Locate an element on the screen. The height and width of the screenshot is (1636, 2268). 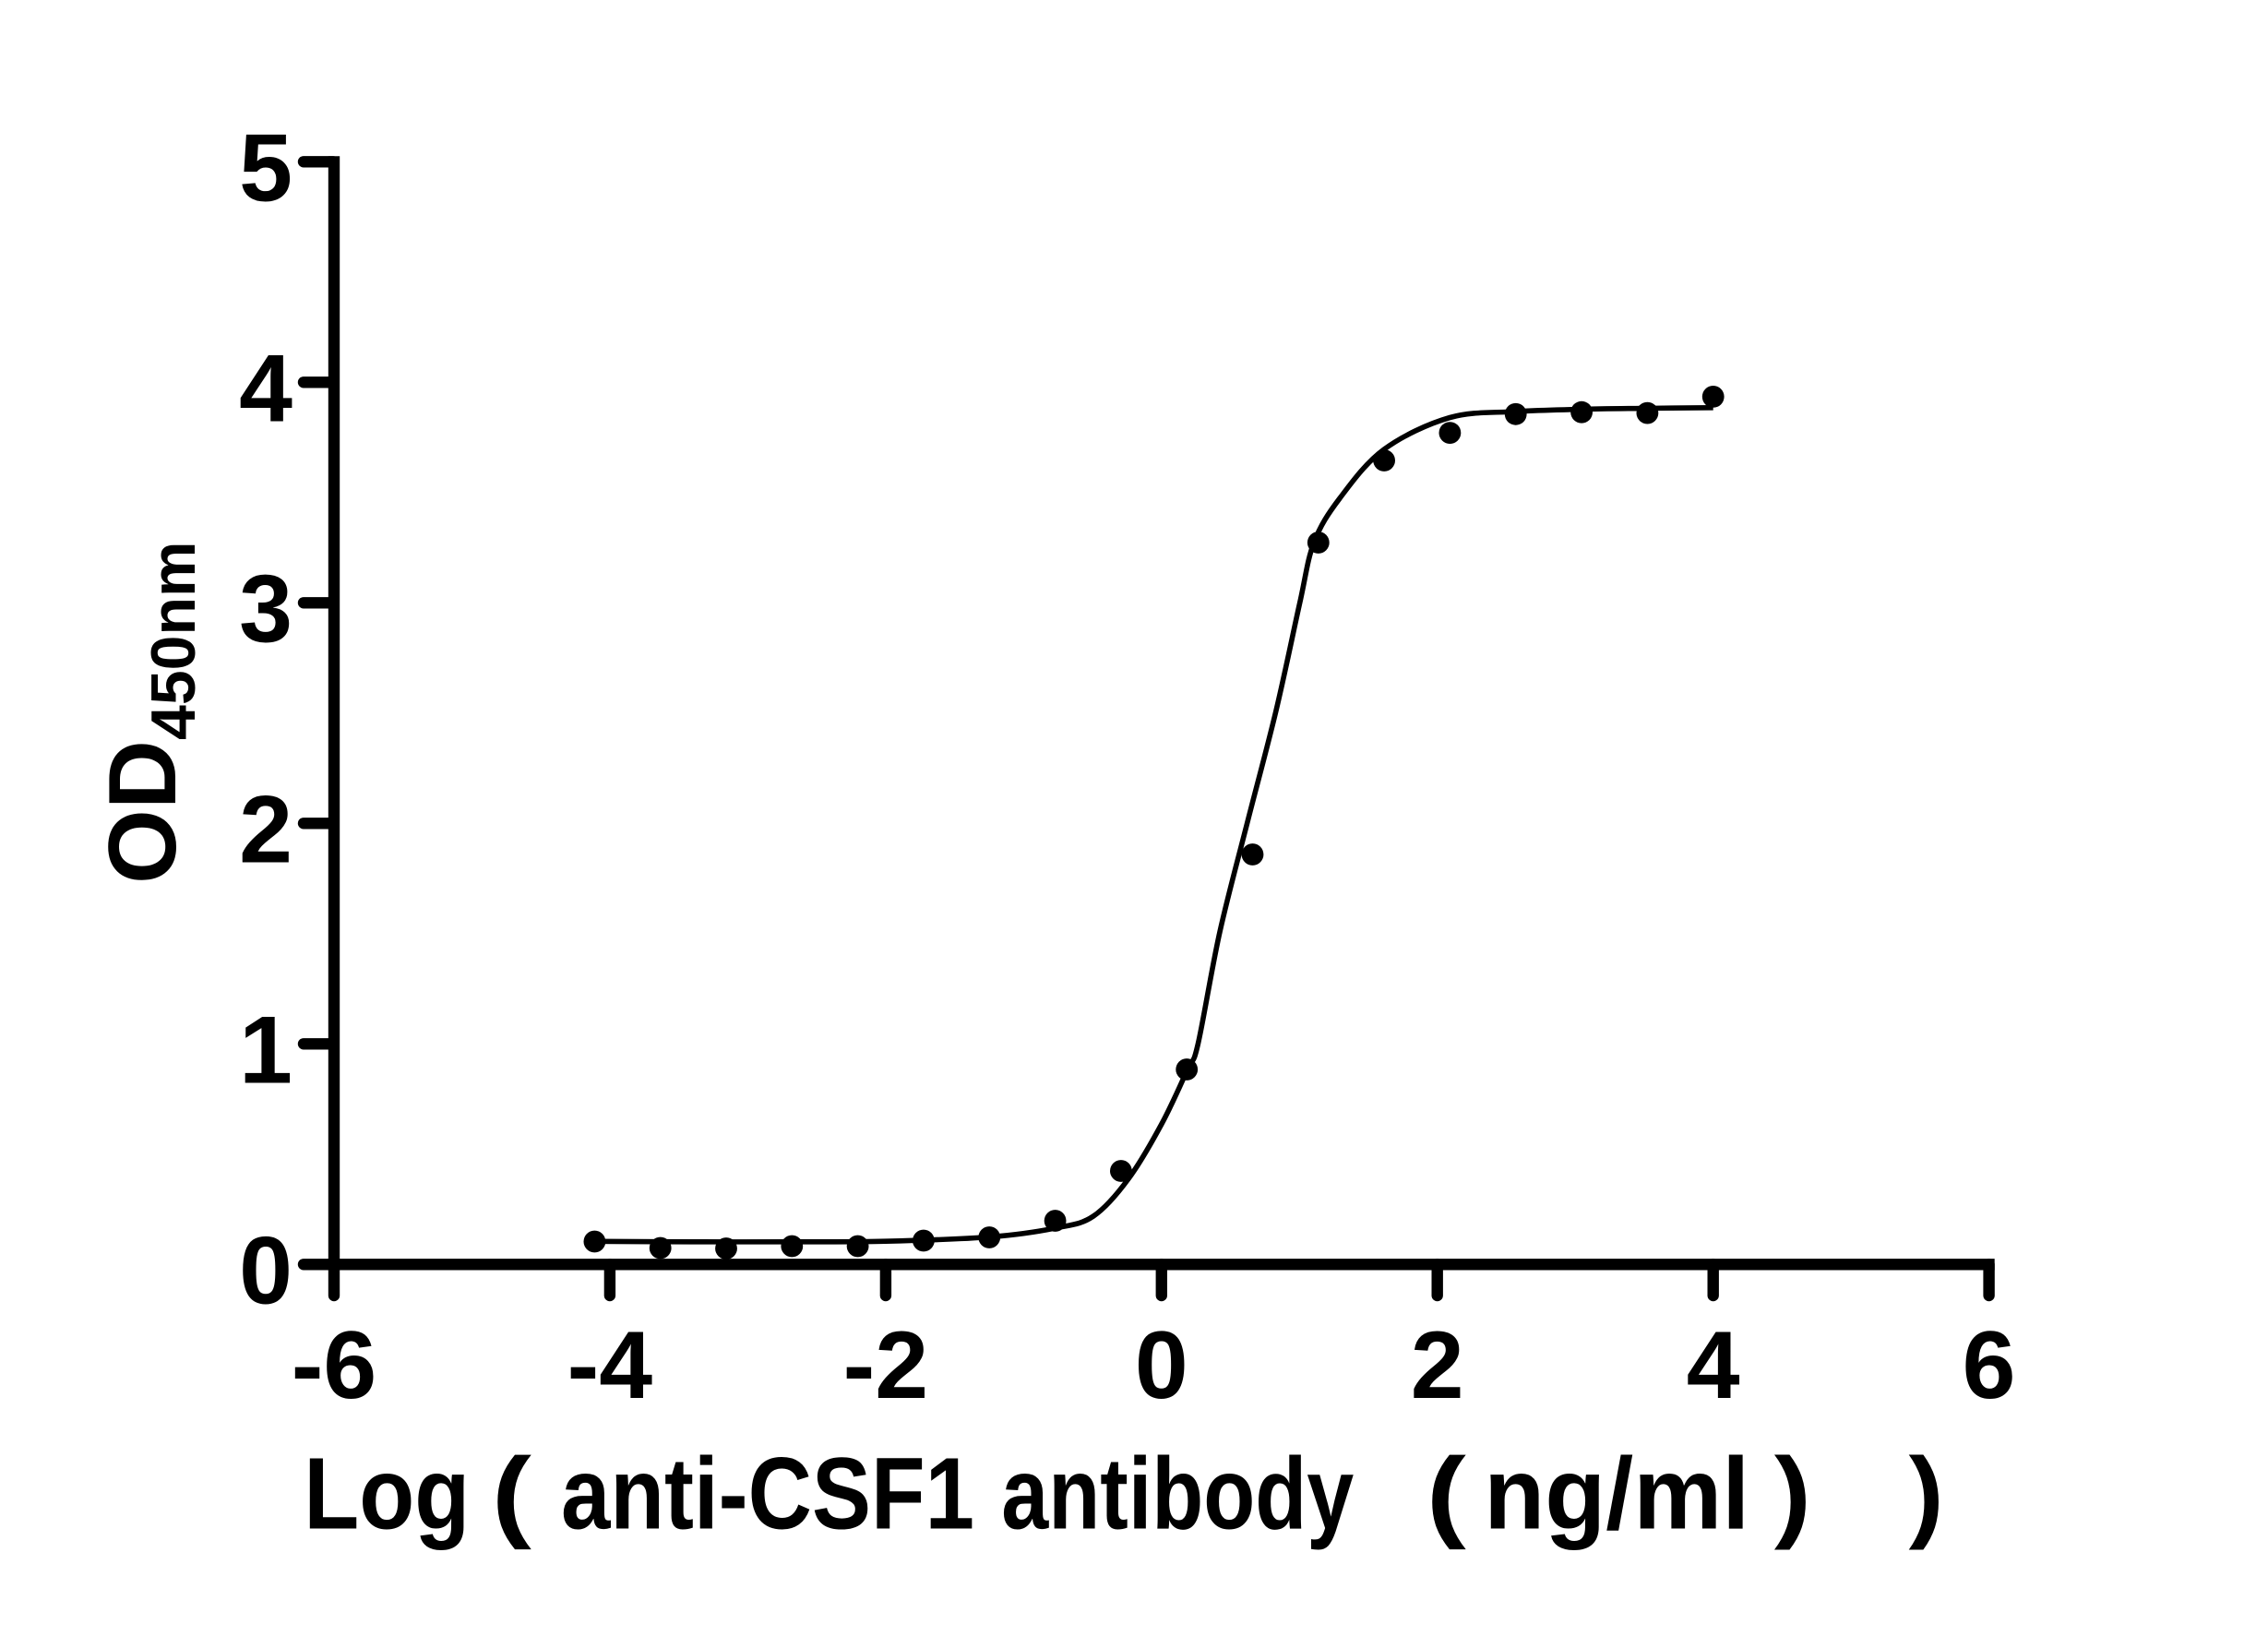
svg-text: -6 is located at coordinates (334, 1365).